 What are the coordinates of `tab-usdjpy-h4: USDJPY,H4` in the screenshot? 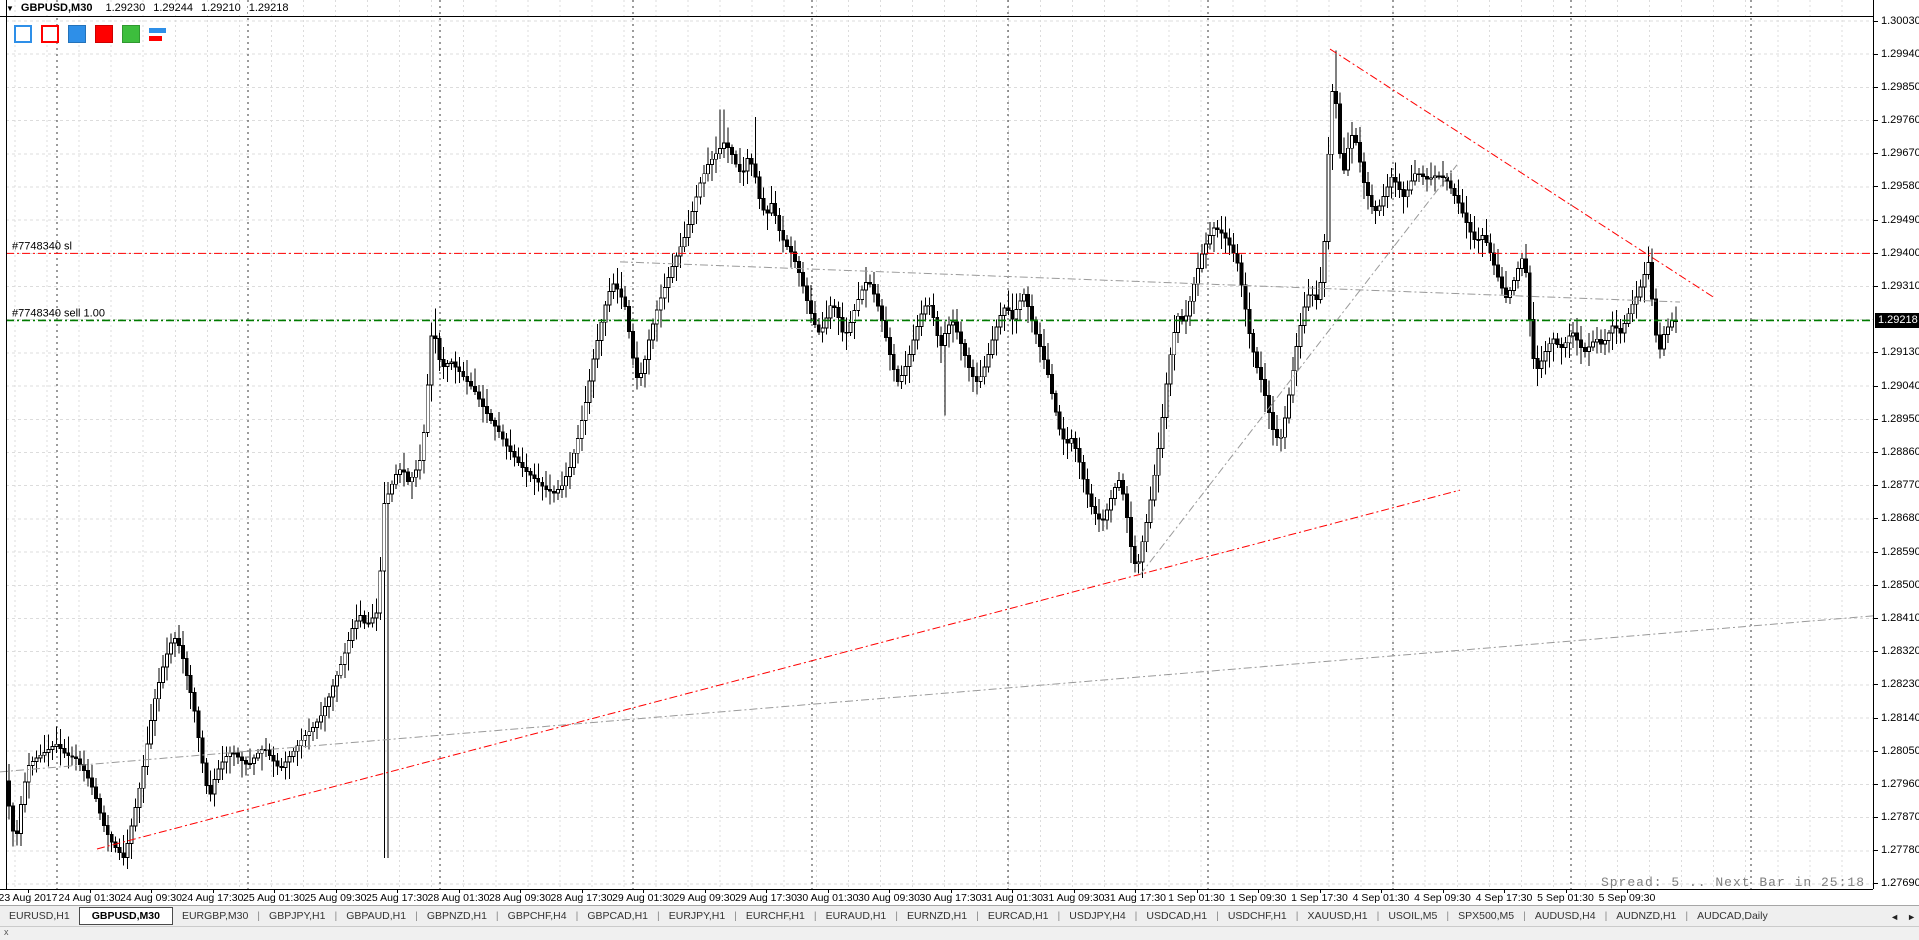 It's located at (1097, 916).